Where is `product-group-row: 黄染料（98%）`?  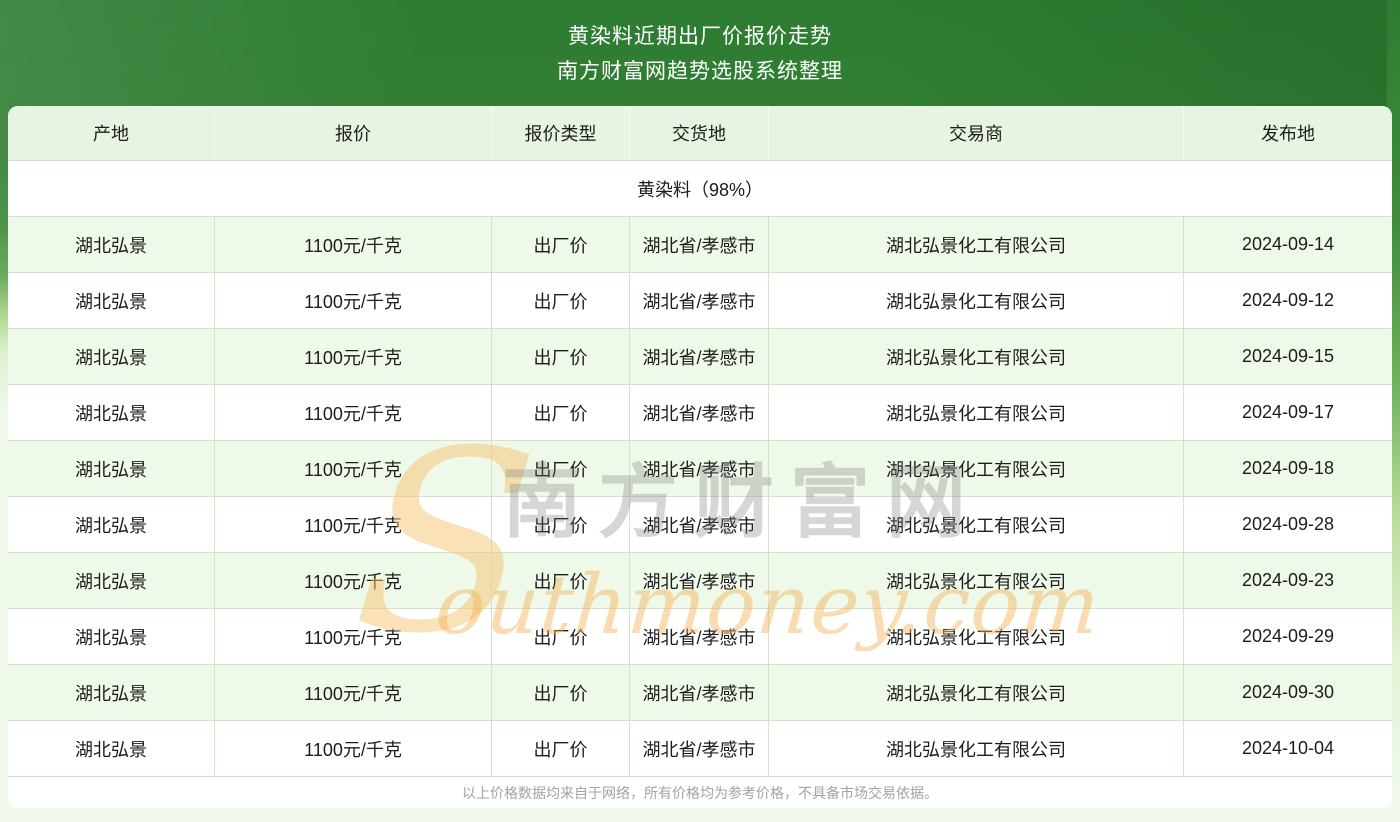 product-group-row: 黄染料（98%） is located at coordinates (700, 189).